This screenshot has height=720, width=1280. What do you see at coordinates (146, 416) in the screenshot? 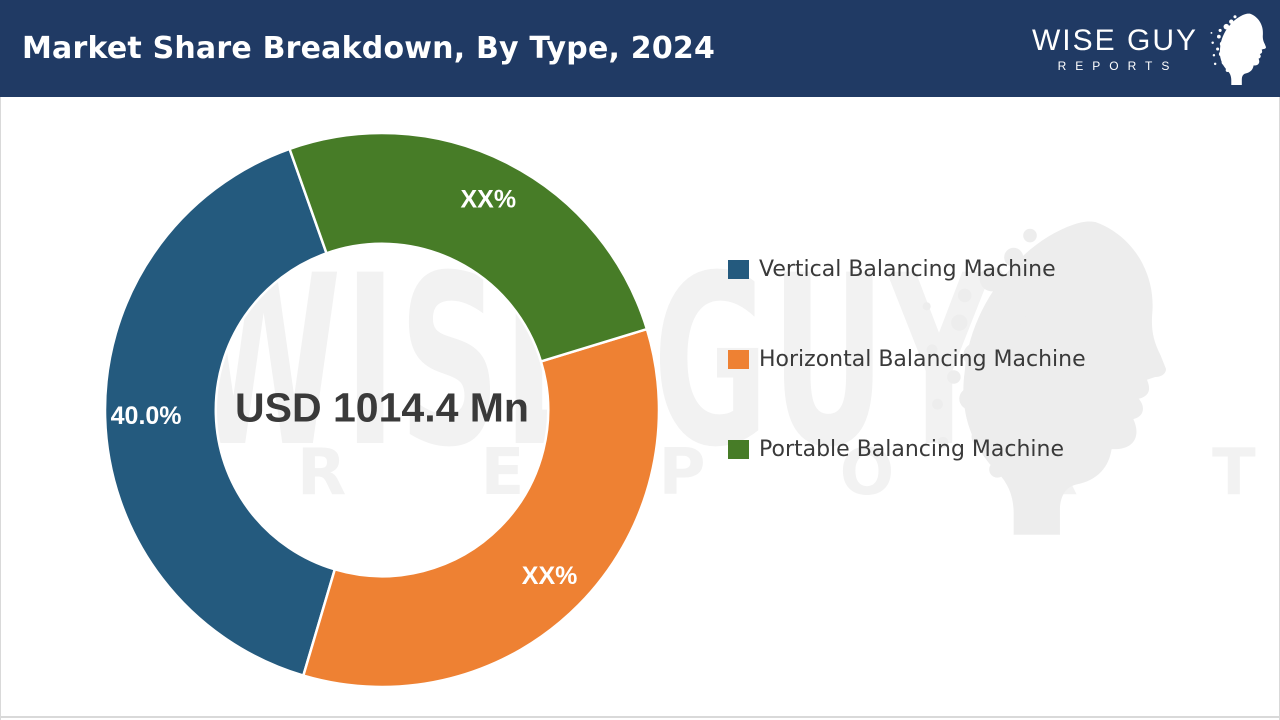
I see `slice-percentage-label: 40.0%` at bounding box center [146, 416].